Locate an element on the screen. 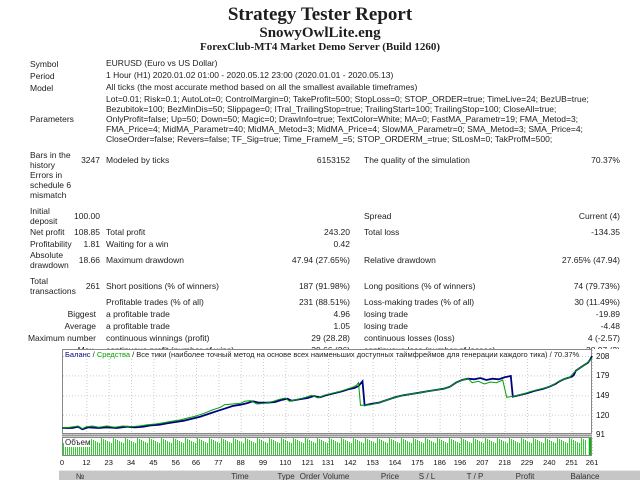 The image size is (640, 480). stat-col3: Spread Current (4) is located at coordinates (485, 216).